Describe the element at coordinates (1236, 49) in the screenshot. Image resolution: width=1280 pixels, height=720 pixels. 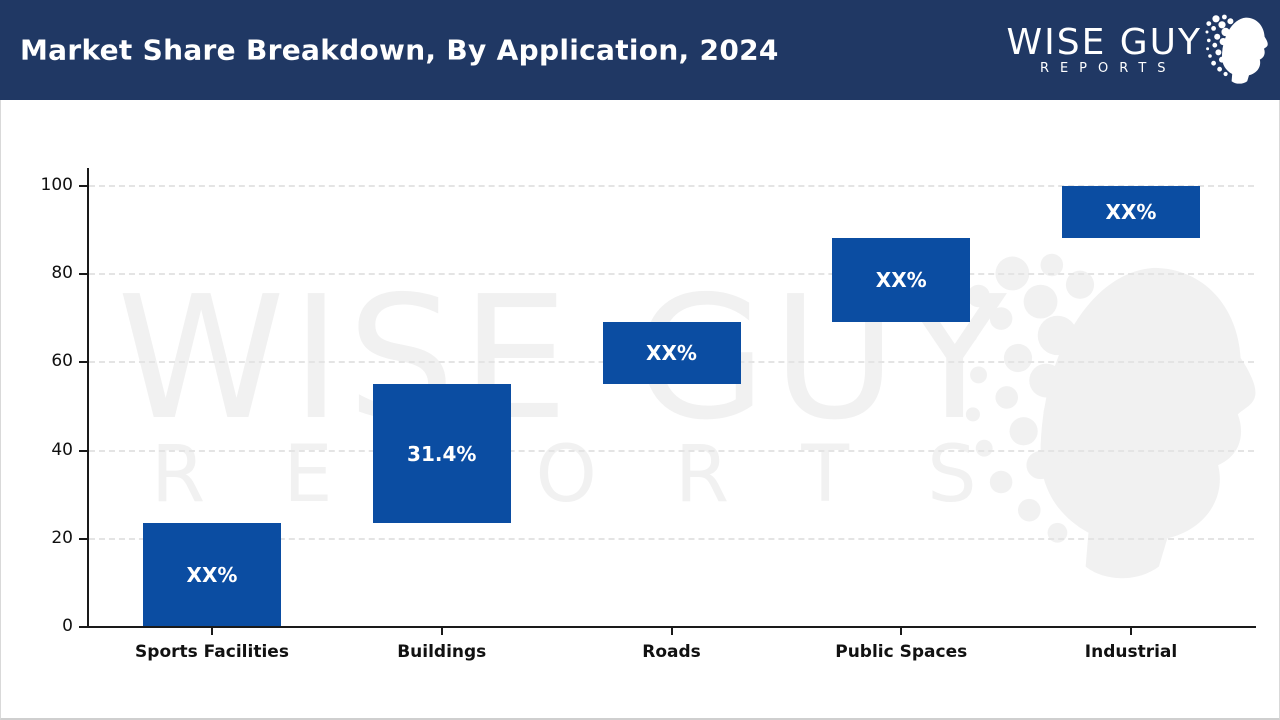
I see `dotted-face-profile-icon` at that location.